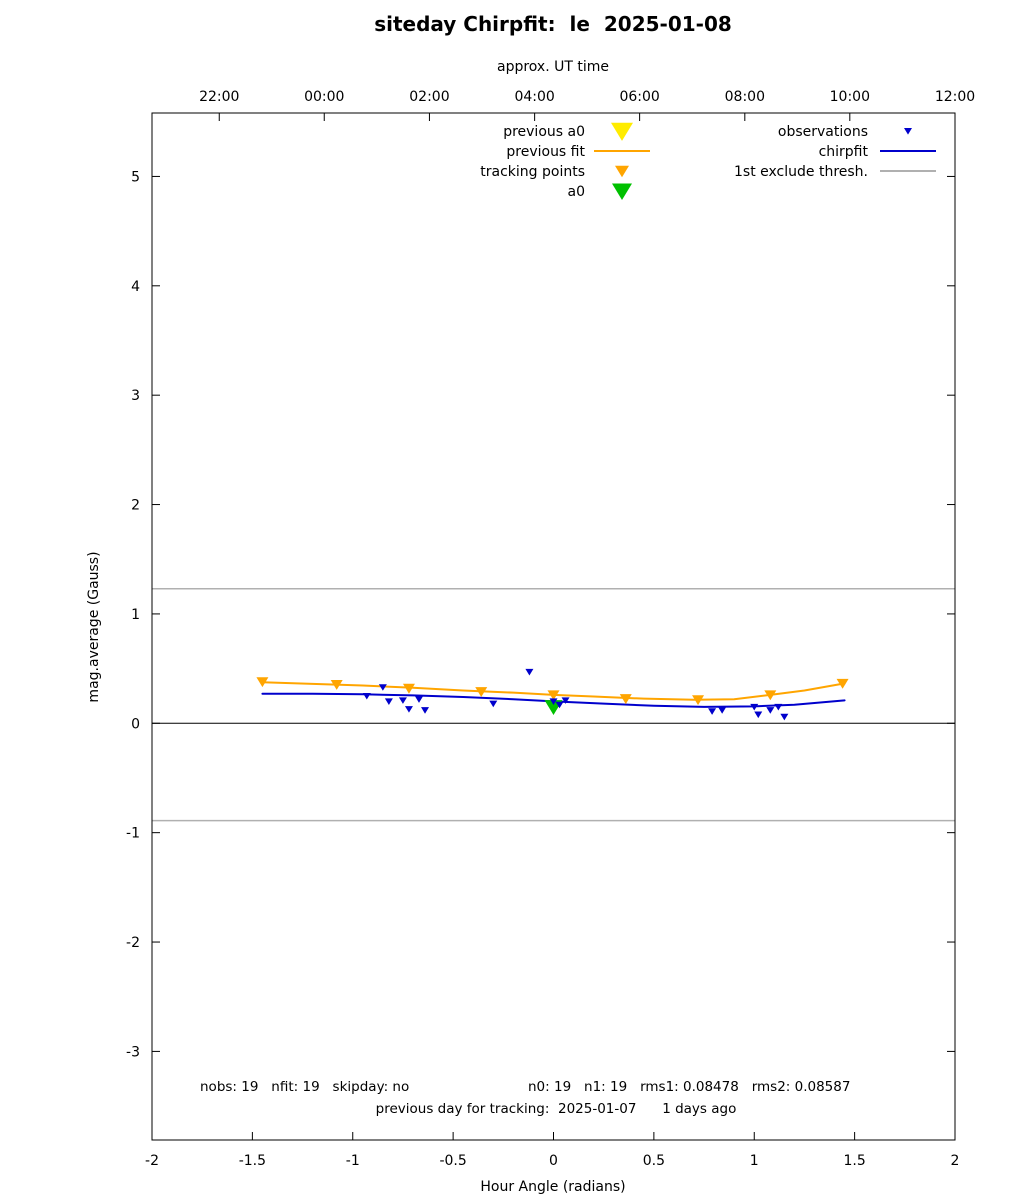 The image size is (1024, 1204). Describe the element at coordinates (801, 172) in the screenshot. I see `legend-label-exclude-thresh: 1st exclude thresh.` at that location.